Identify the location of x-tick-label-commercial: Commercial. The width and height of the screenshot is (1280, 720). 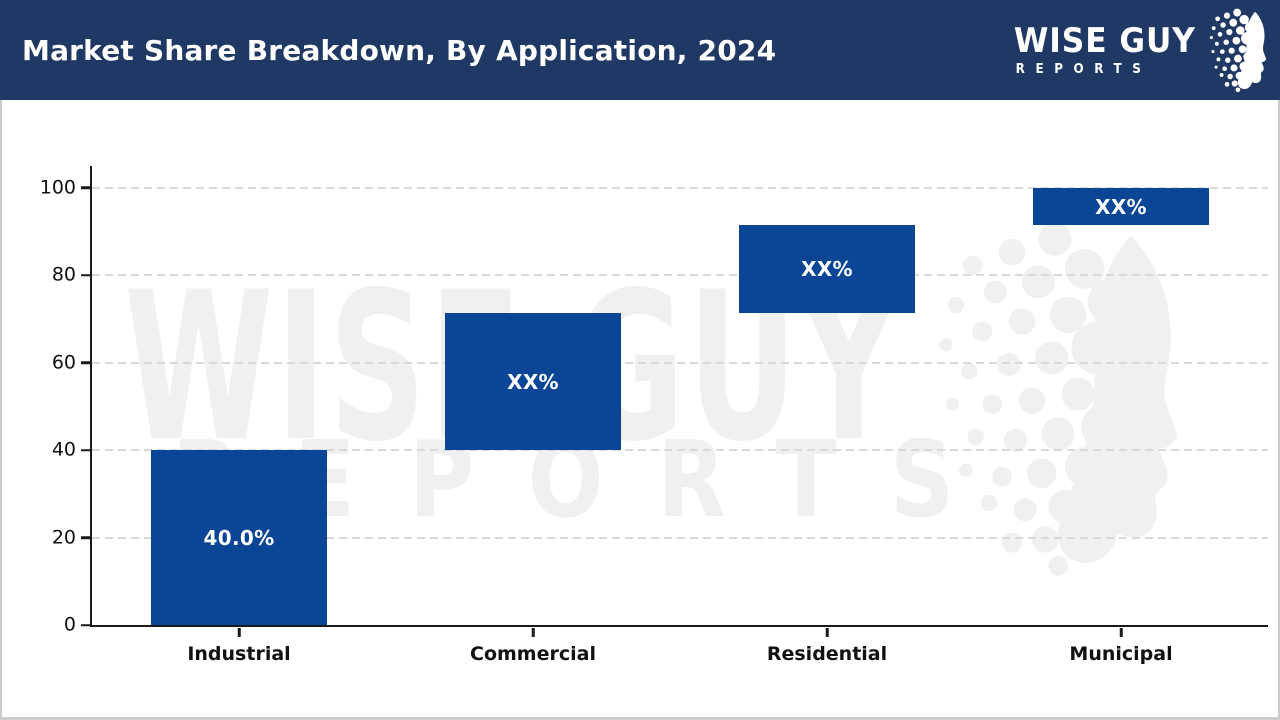
(533, 654).